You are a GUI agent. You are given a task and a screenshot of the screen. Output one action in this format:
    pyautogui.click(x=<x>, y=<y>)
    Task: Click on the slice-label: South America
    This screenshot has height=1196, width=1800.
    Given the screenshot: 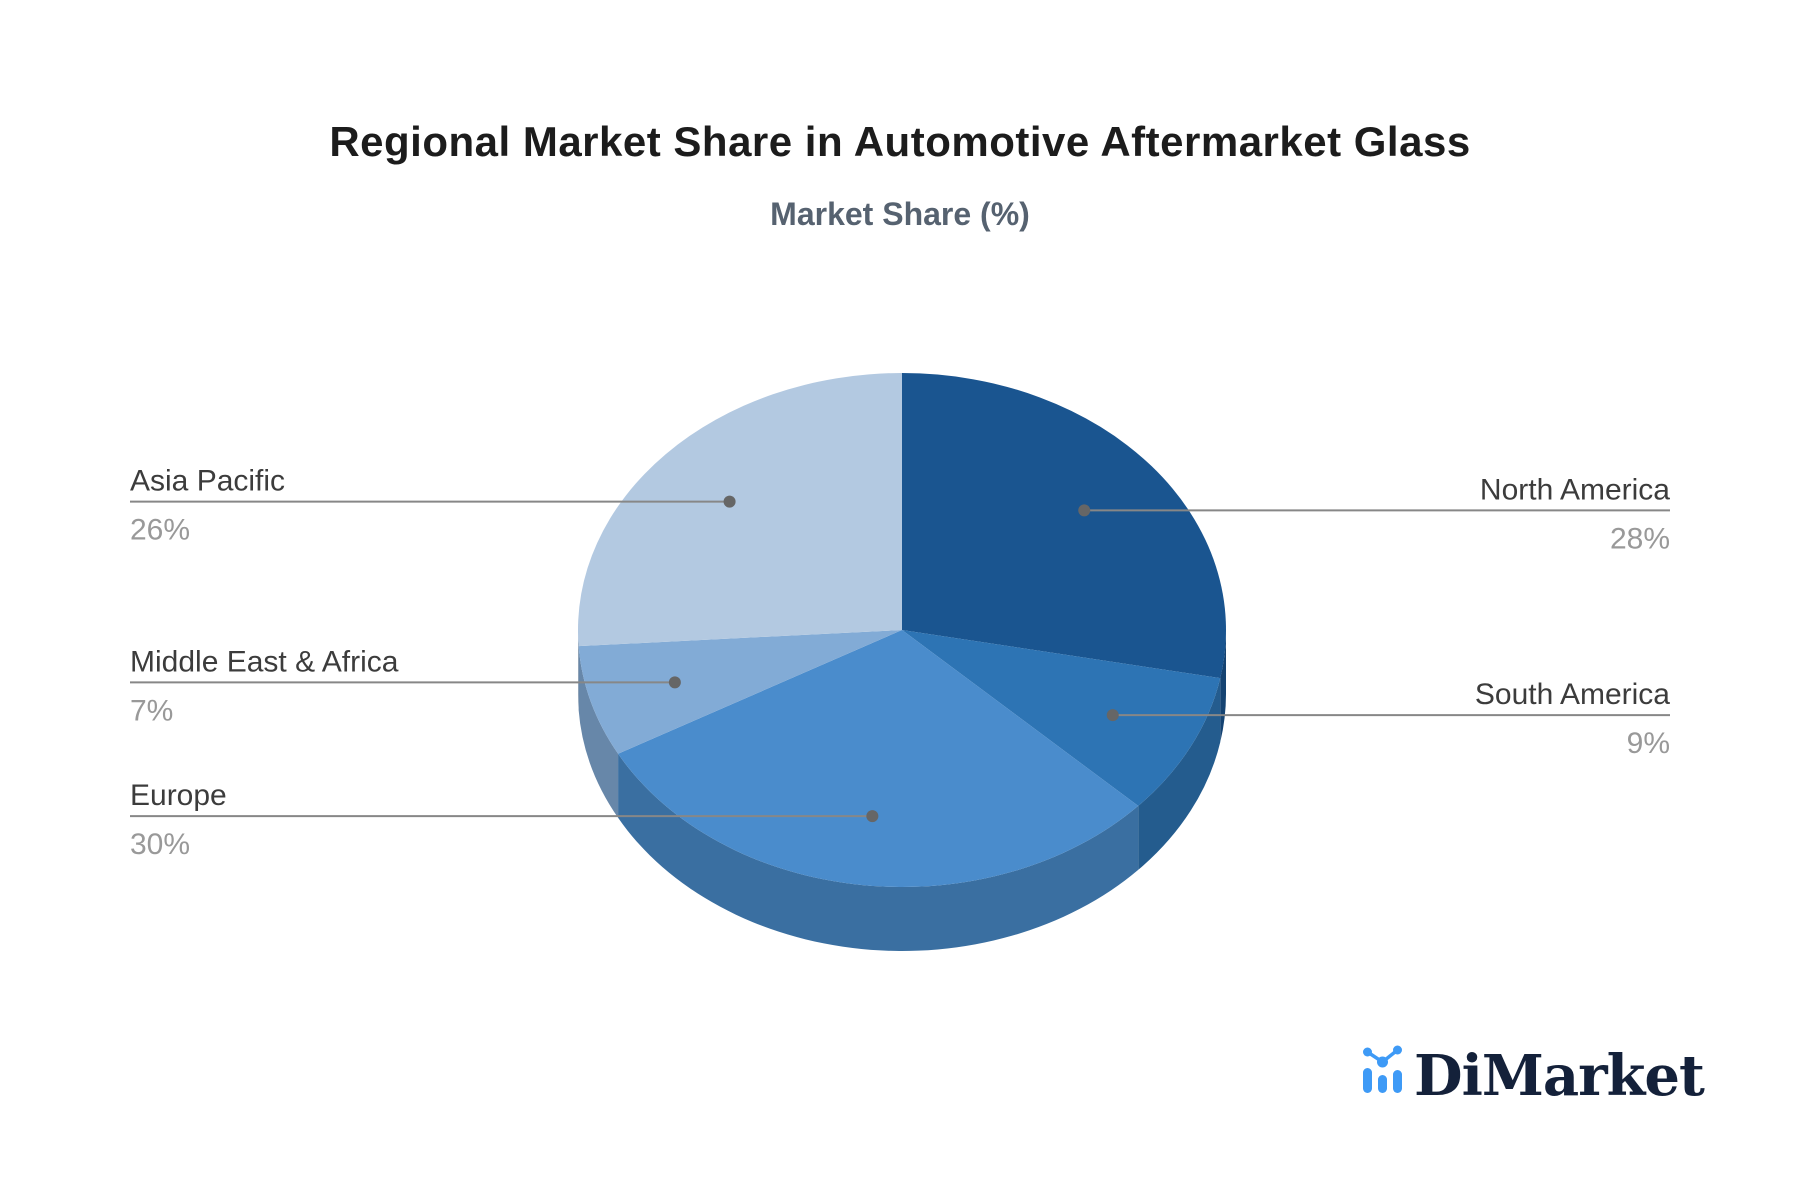 What is the action you would take?
    pyautogui.click(x=1572, y=694)
    